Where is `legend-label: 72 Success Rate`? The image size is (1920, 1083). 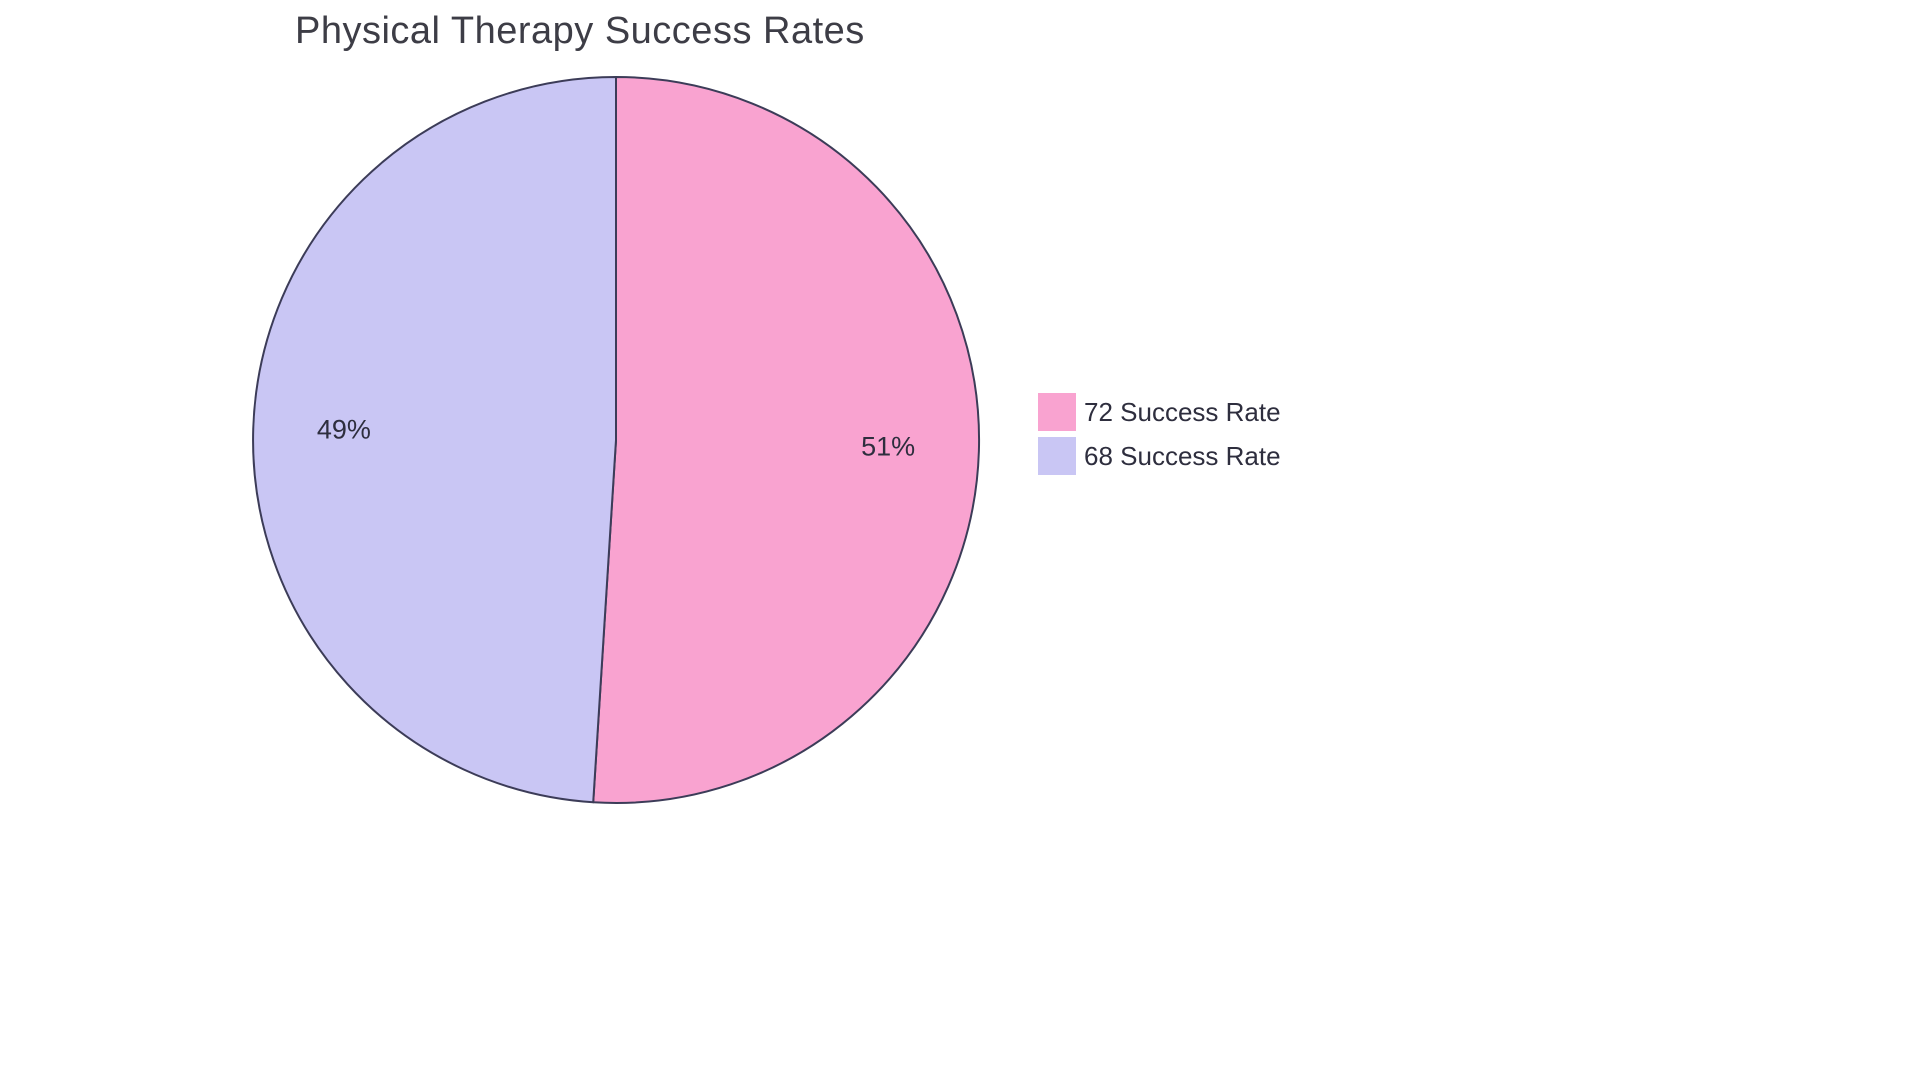 legend-label: 72 Success Rate is located at coordinates (1182, 411).